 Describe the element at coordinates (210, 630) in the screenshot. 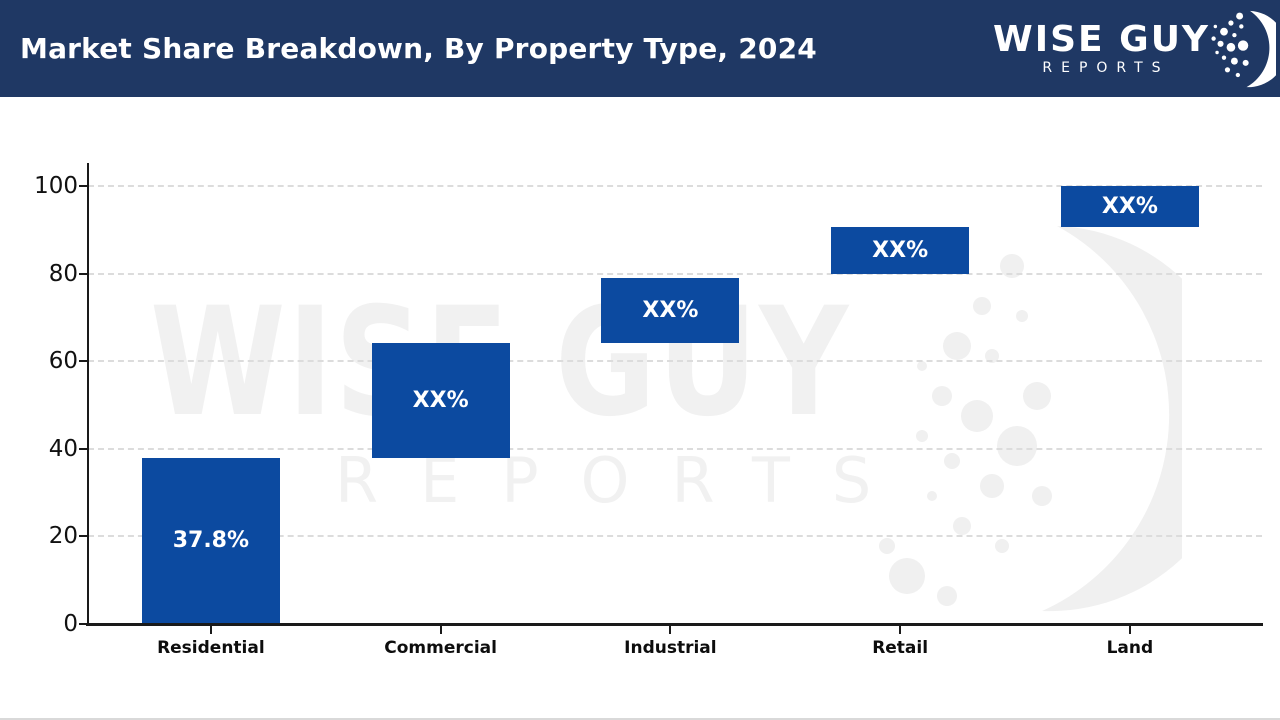

I see `x-tick-residential` at that location.